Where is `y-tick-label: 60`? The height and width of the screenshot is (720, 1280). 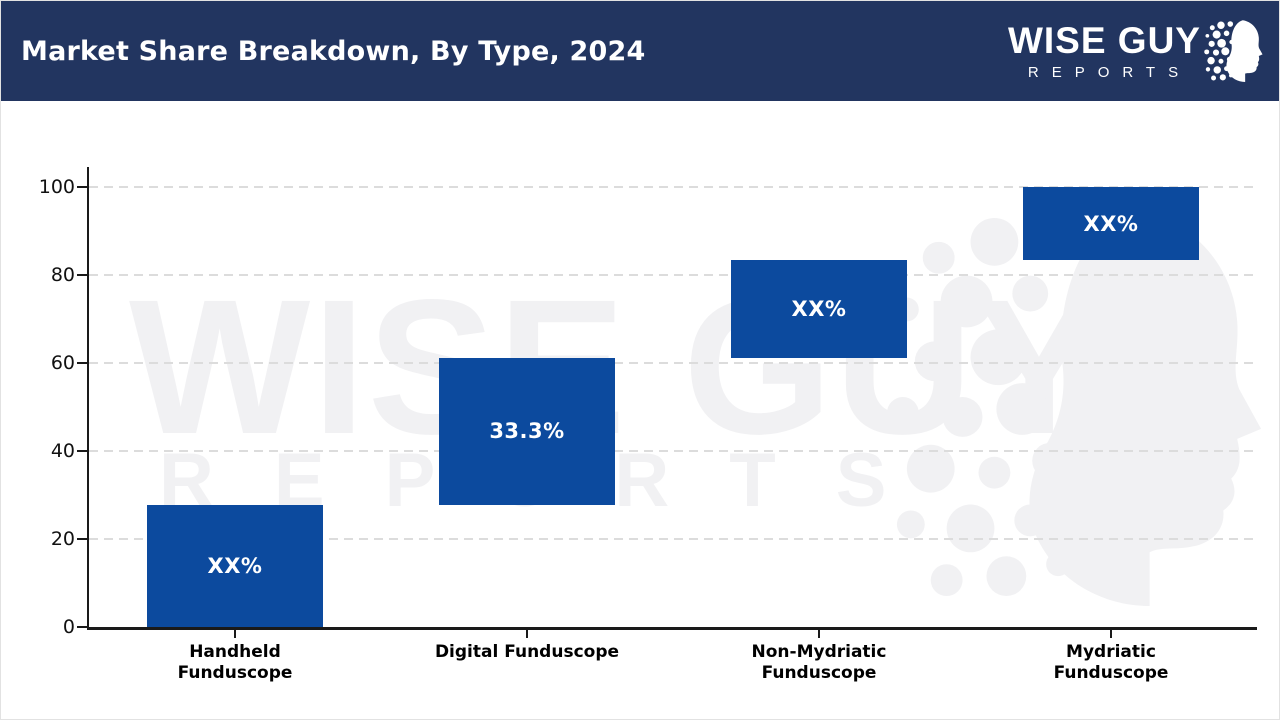 y-tick-label: 60 is located at coordinates (62, 363).